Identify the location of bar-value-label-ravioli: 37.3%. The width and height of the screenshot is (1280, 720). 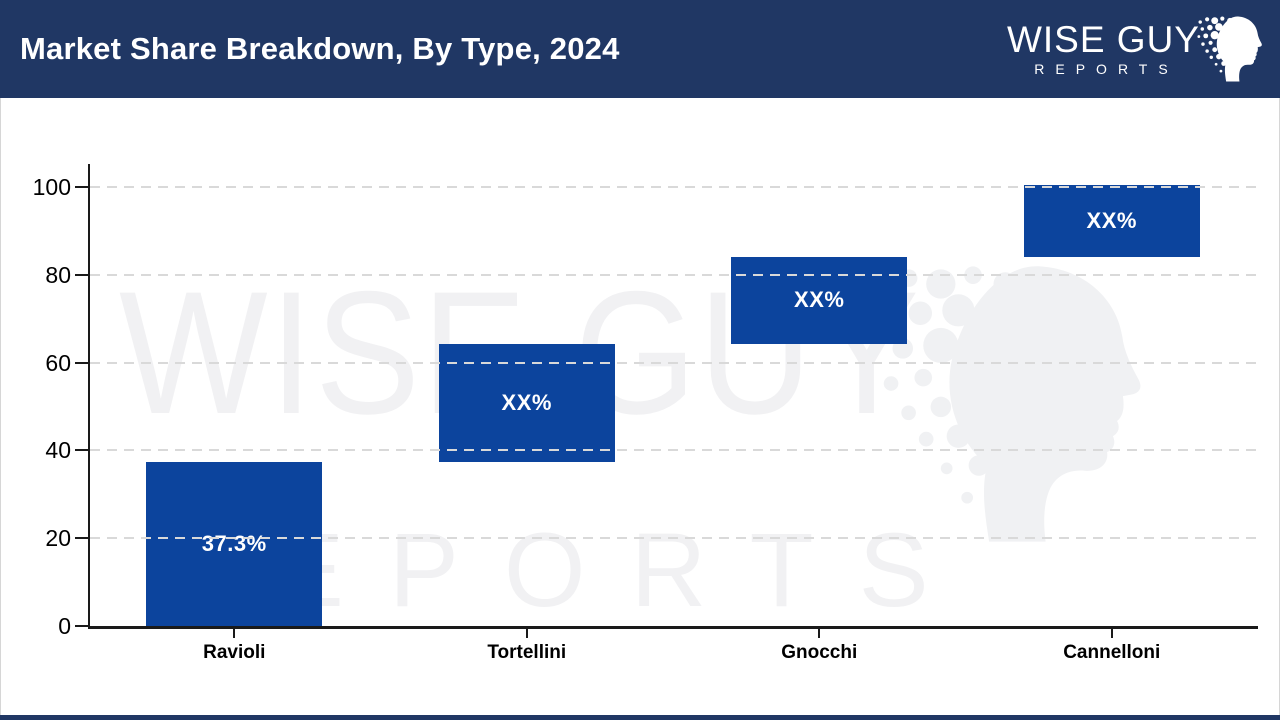
(234, 544).